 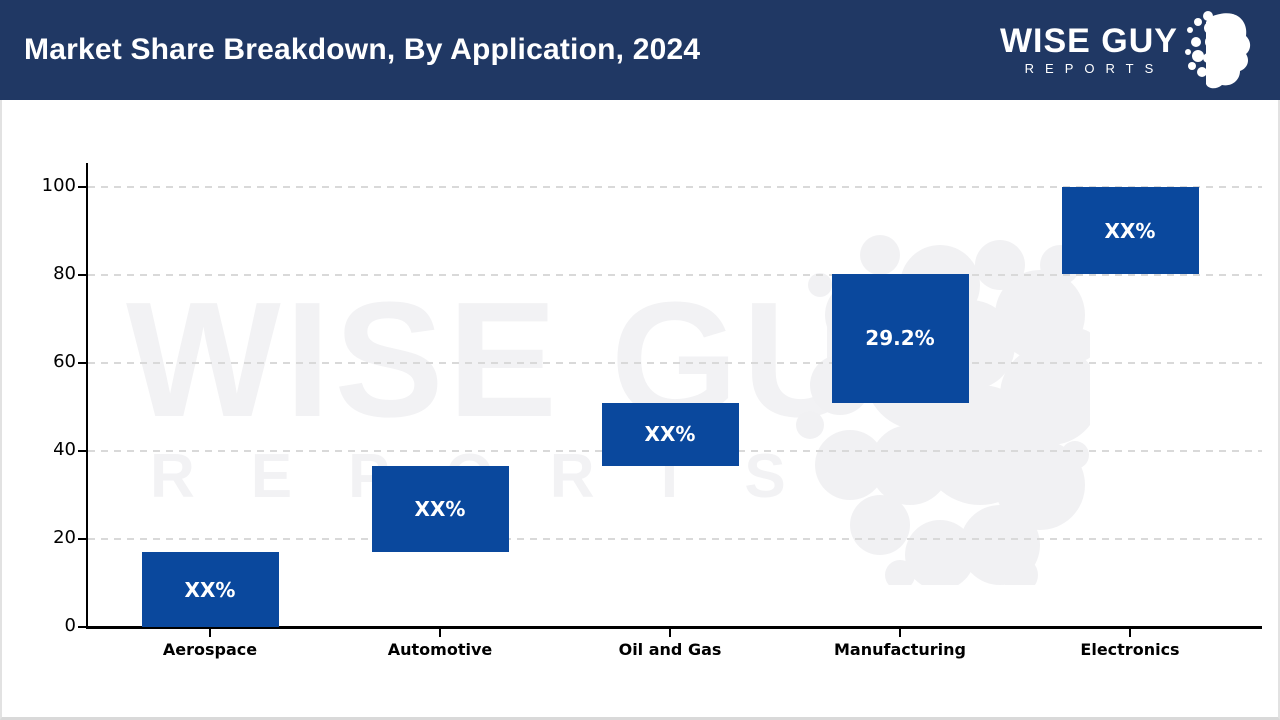 I want to click on x-category-label: Aerospace, so click(x=210, y=649).